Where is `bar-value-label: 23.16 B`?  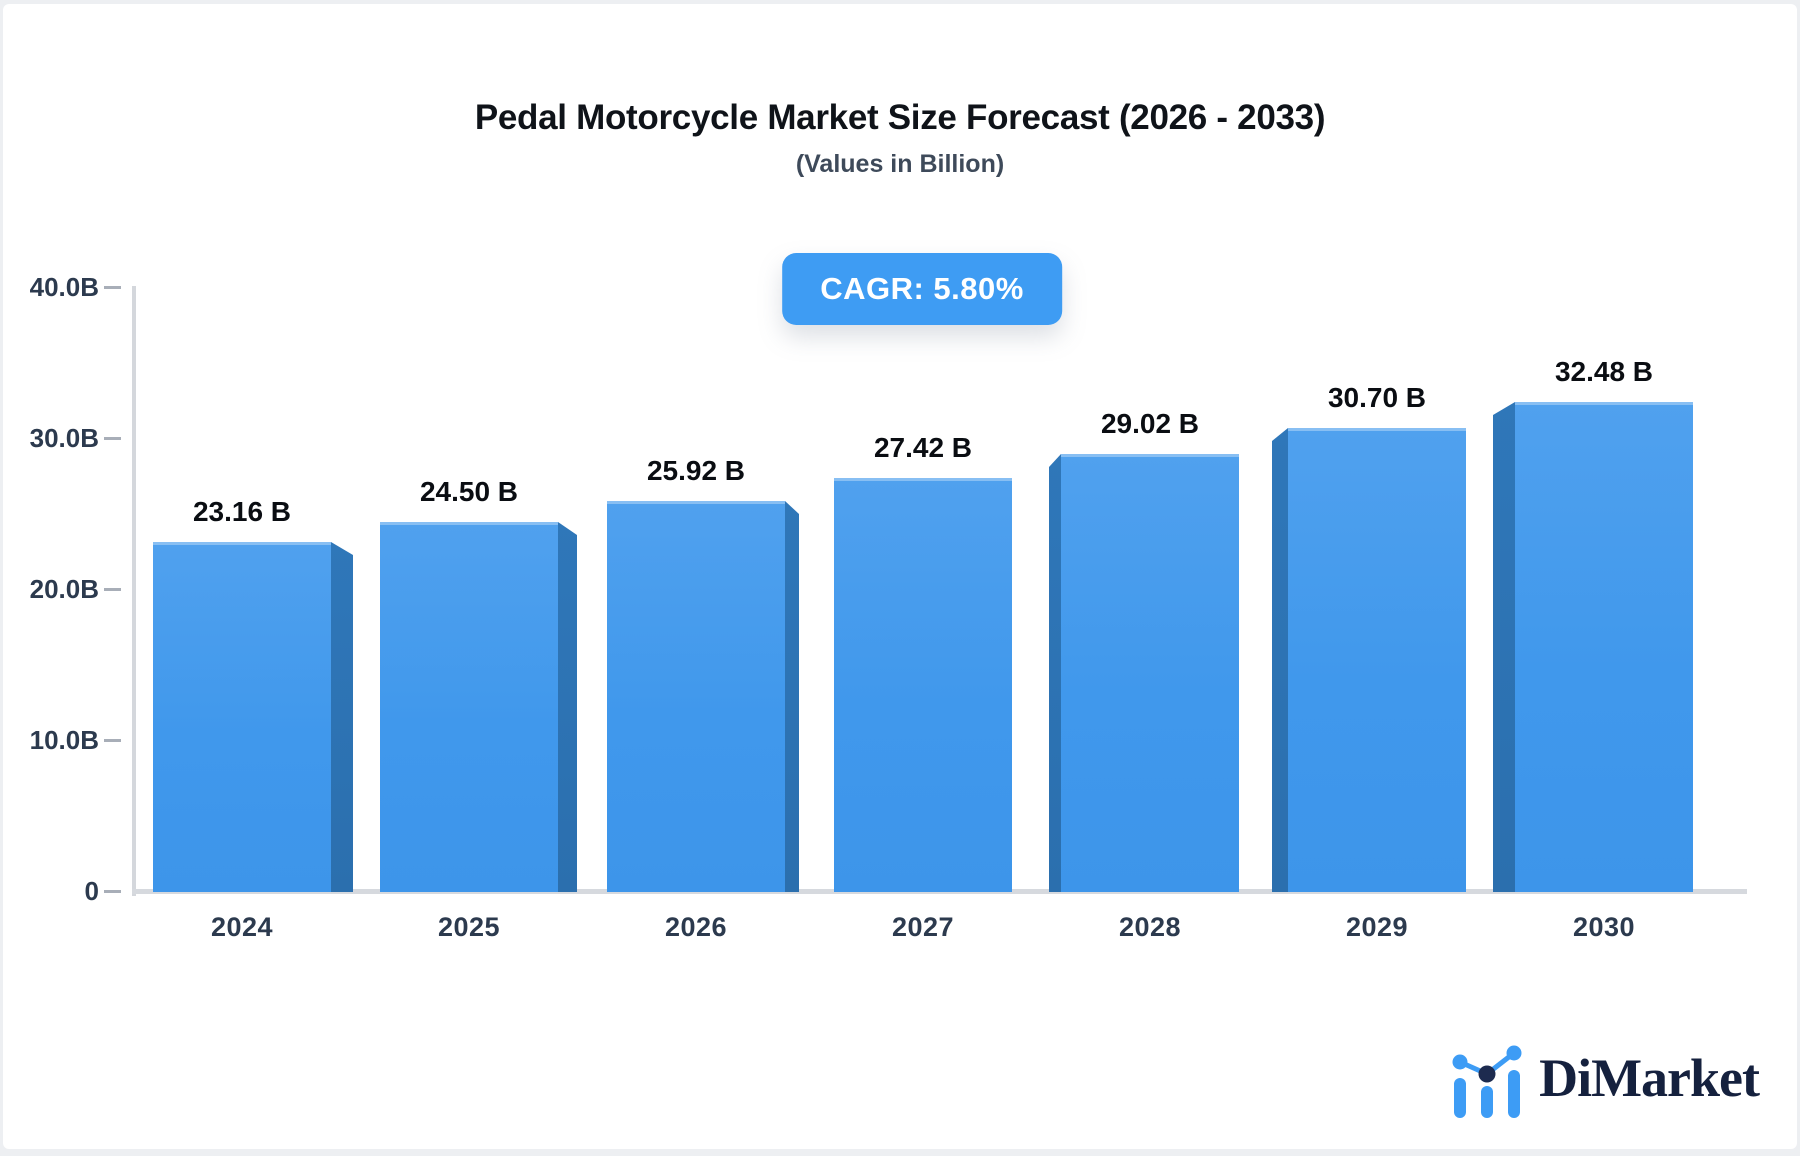 bar-value-label: 23.16 B is located at coordinates (242, 511).